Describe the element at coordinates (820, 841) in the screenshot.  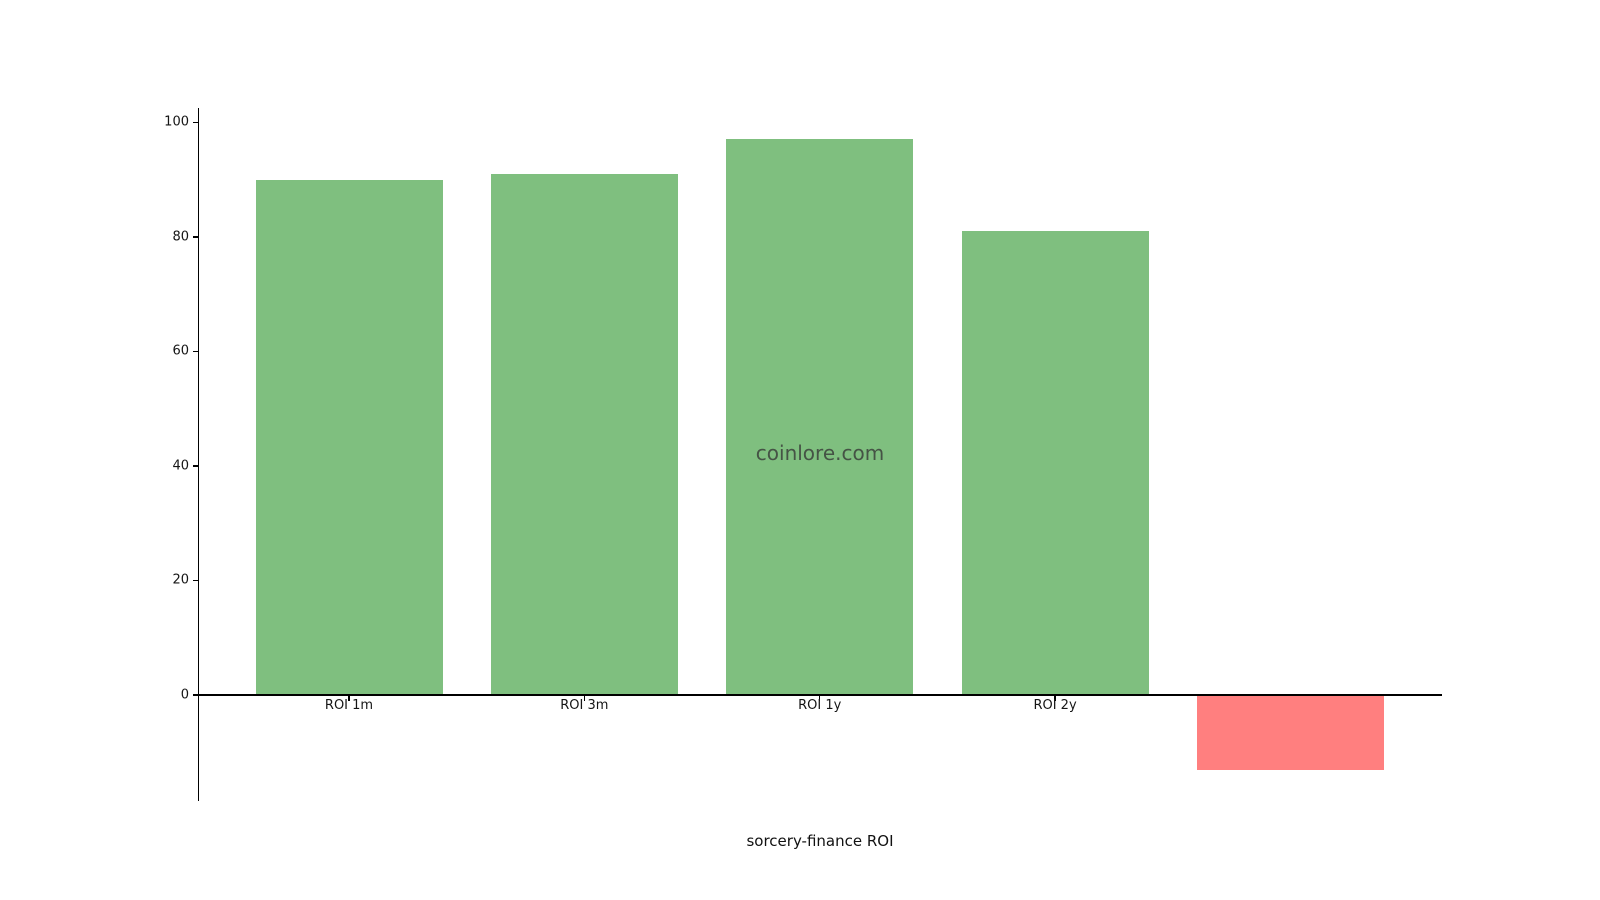
I see `chart-title: sorcery-finance ROI` at that location.